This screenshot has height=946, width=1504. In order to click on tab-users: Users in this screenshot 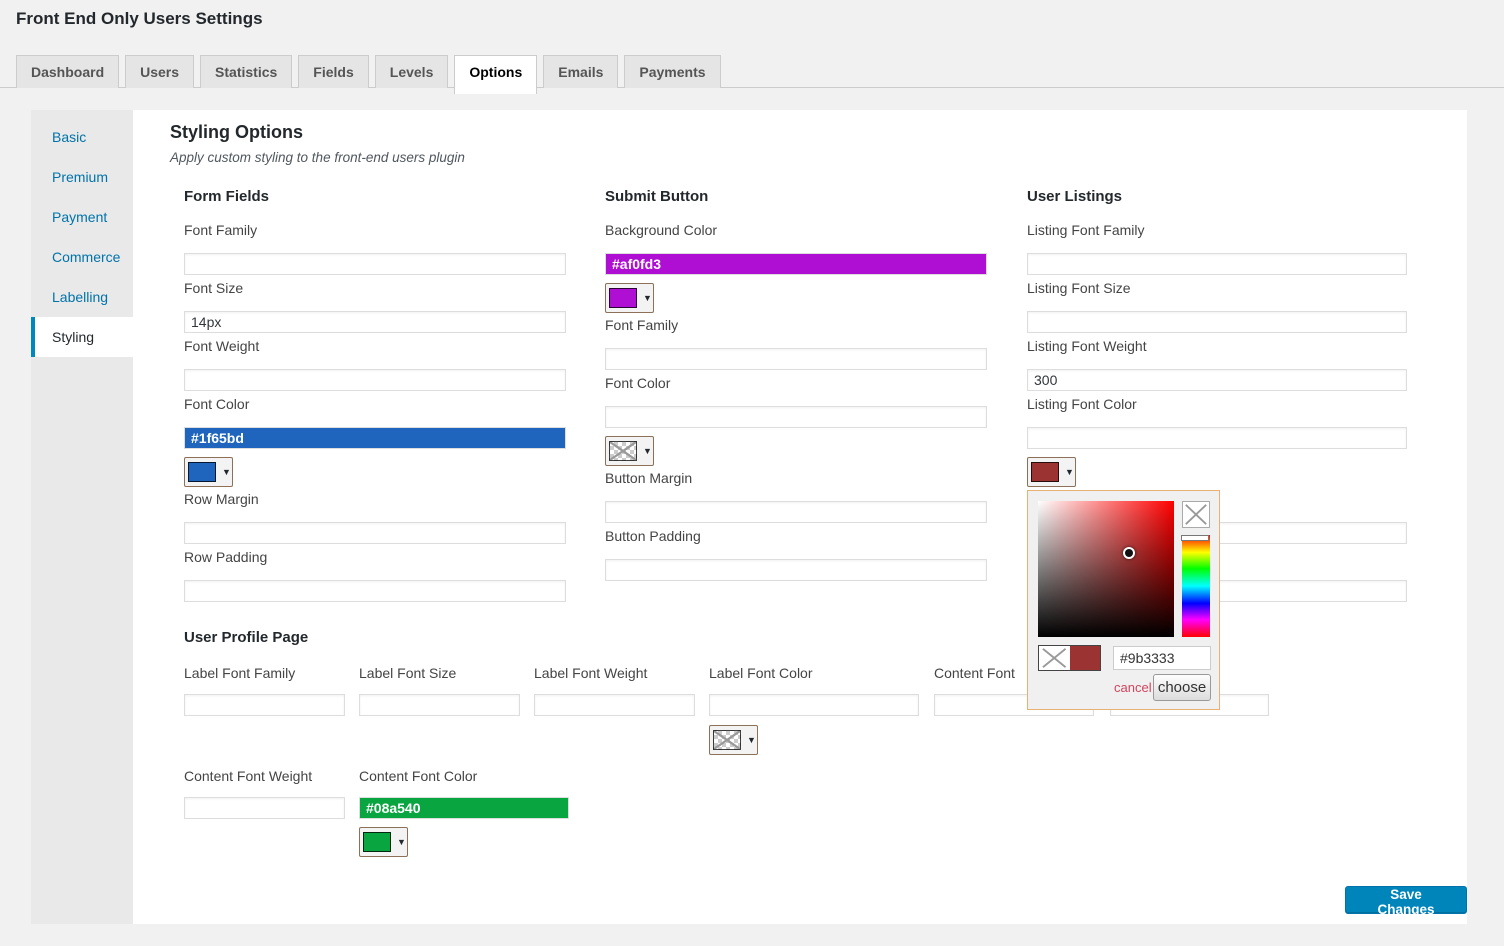, I will do `click(160, 71)`.